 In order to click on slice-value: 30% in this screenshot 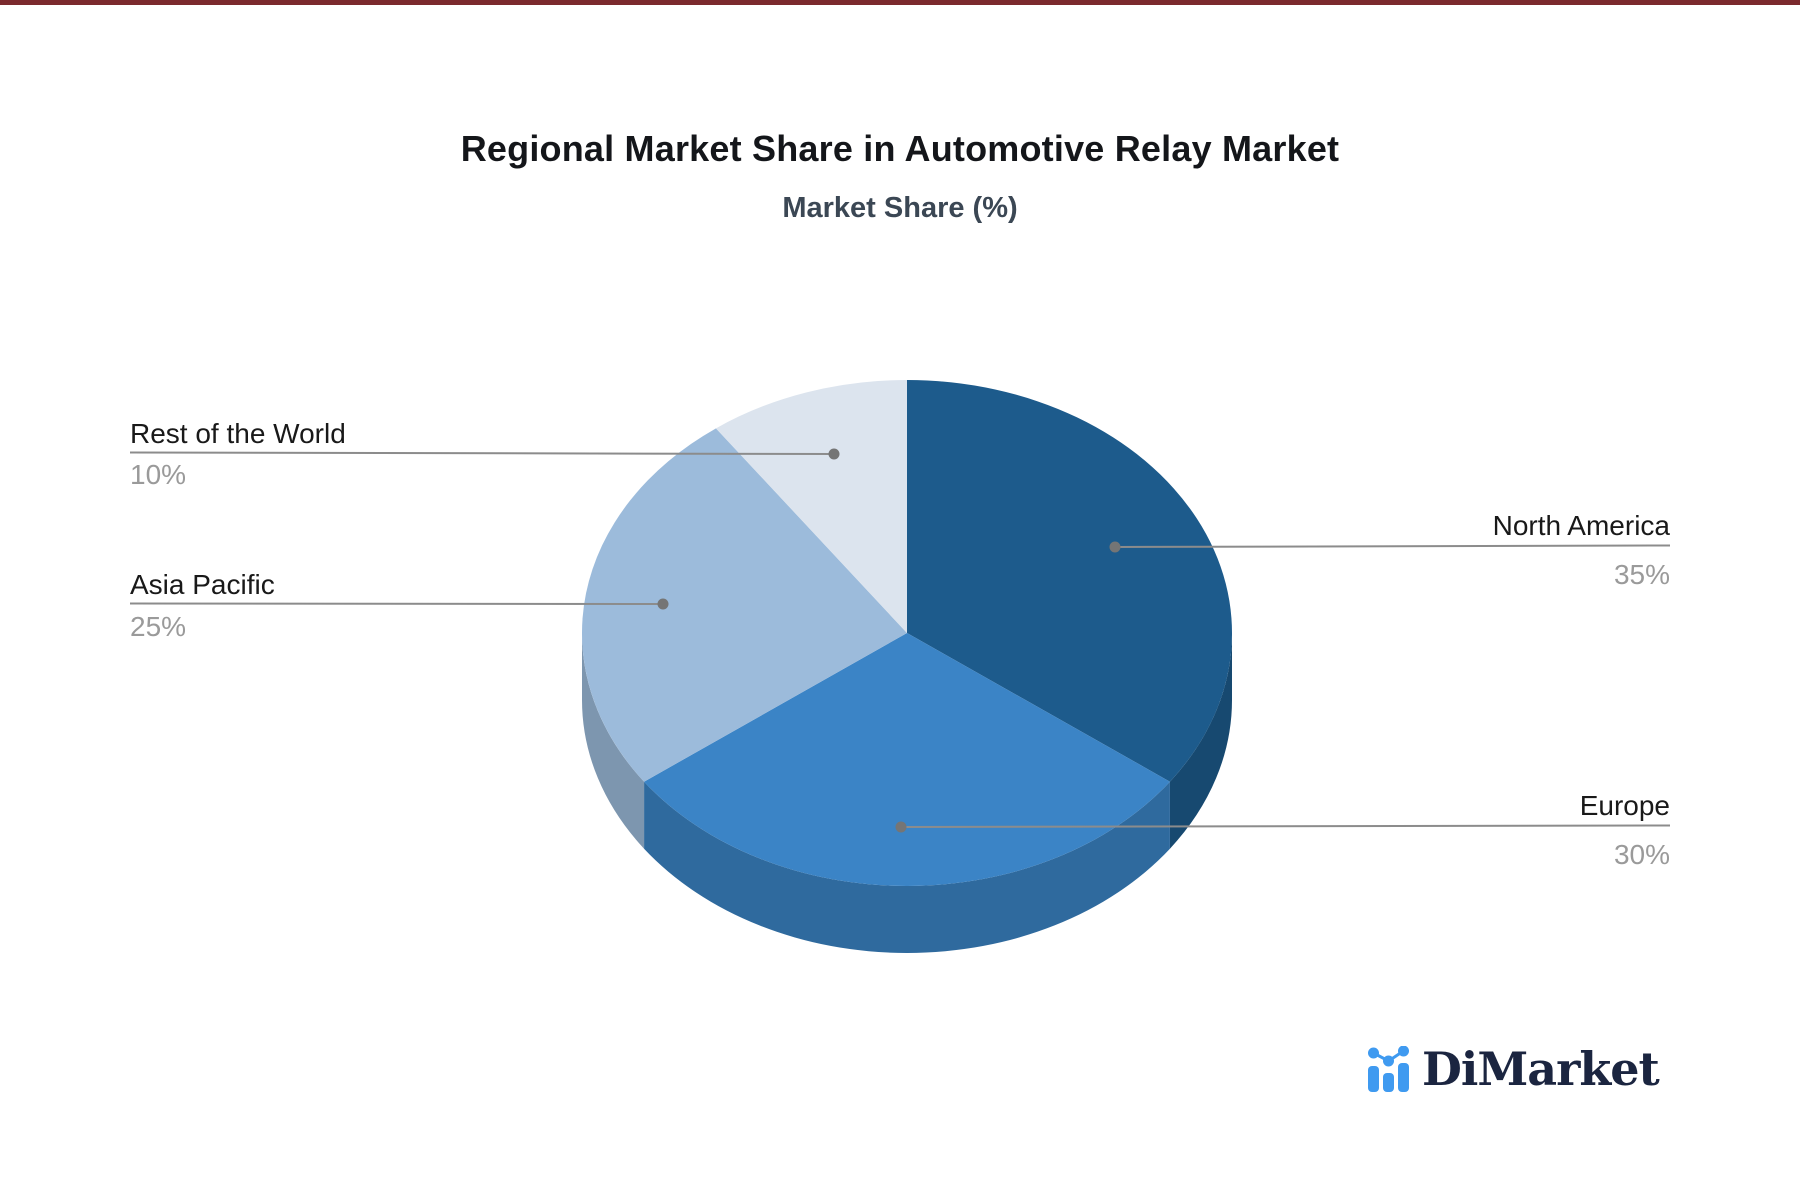, I will do `click(1641, 855)`.